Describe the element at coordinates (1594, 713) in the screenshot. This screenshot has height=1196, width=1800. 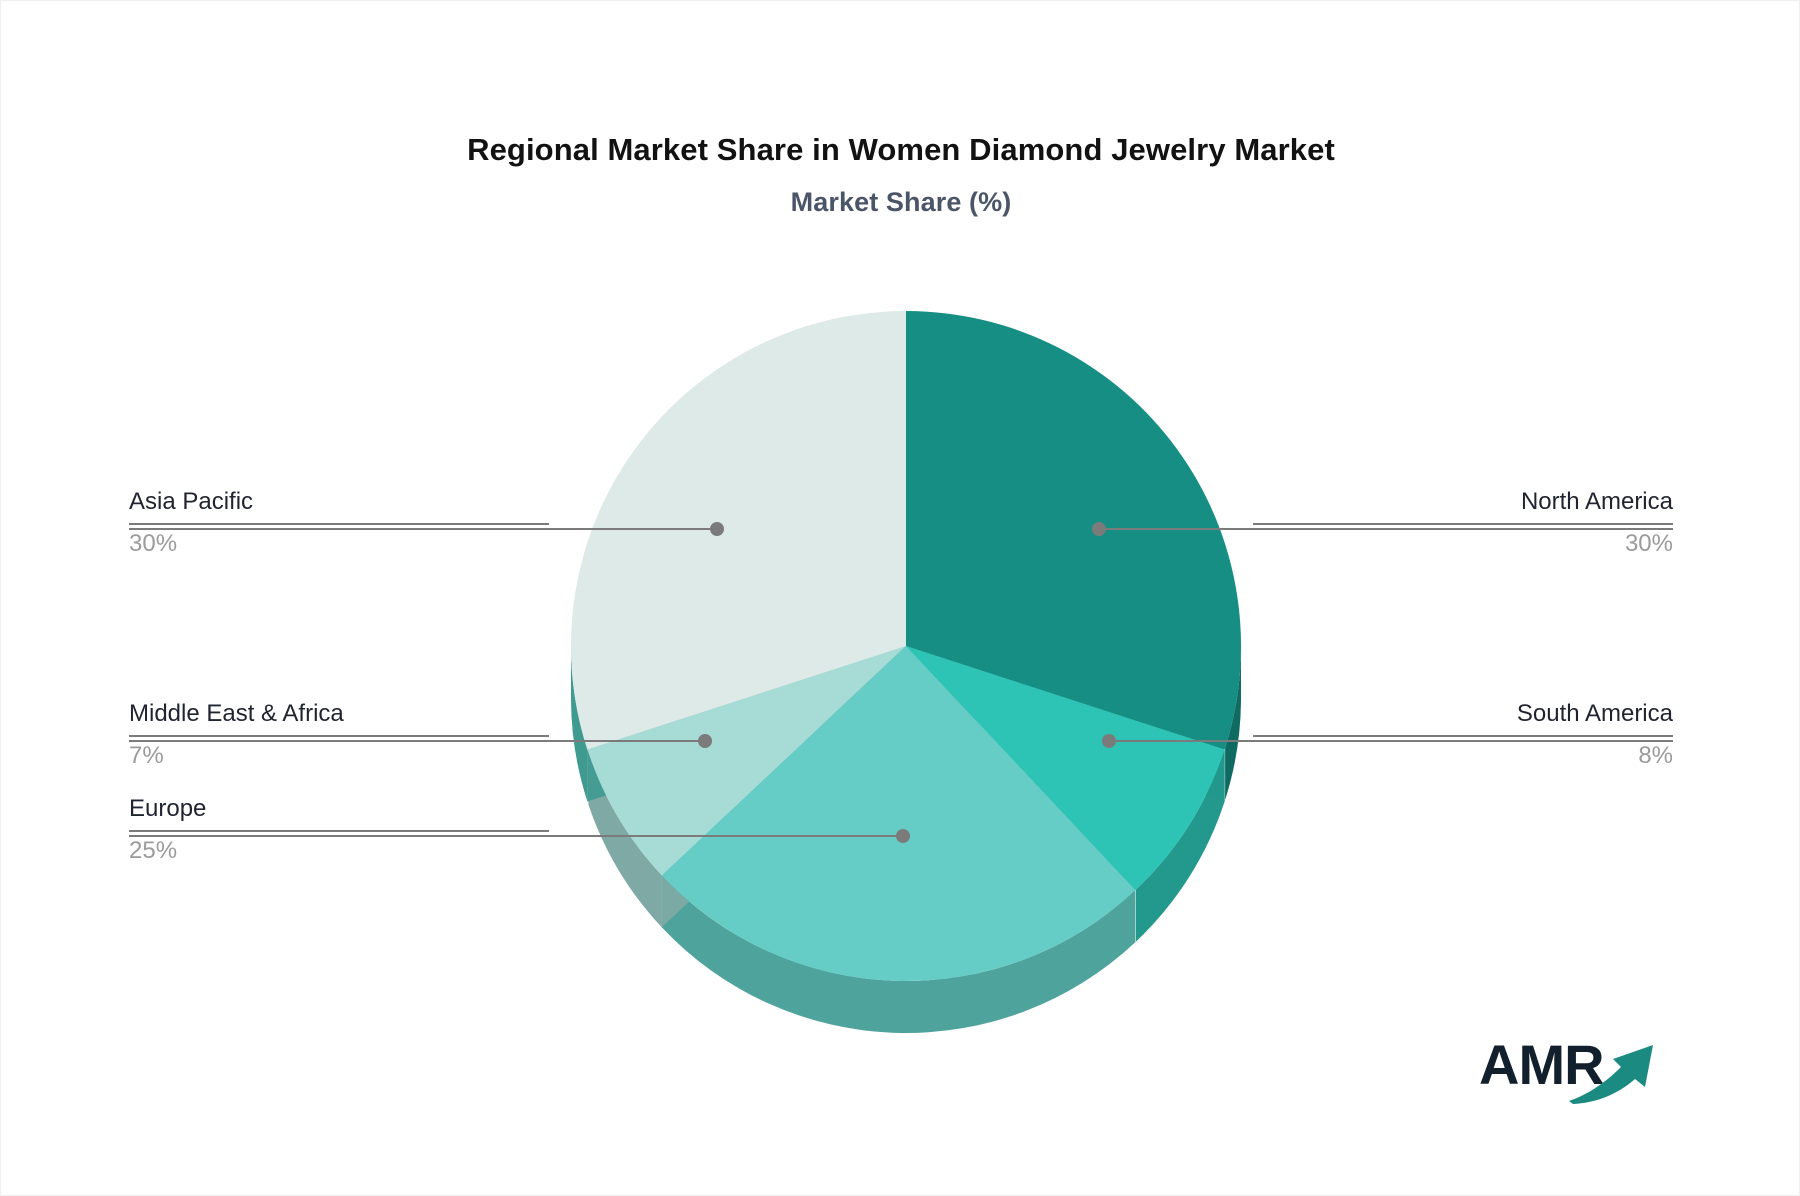
I see `callout-label-south-america: South America` at that location.